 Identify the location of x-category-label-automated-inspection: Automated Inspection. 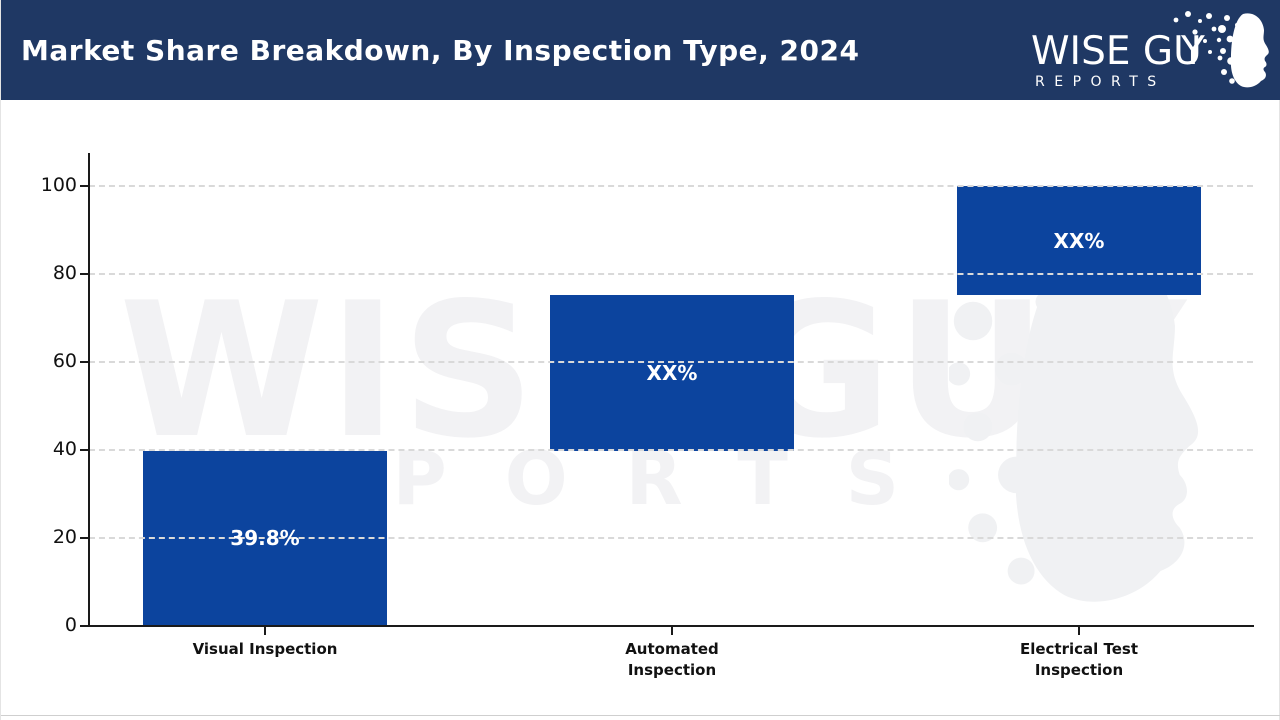
(672, 659).